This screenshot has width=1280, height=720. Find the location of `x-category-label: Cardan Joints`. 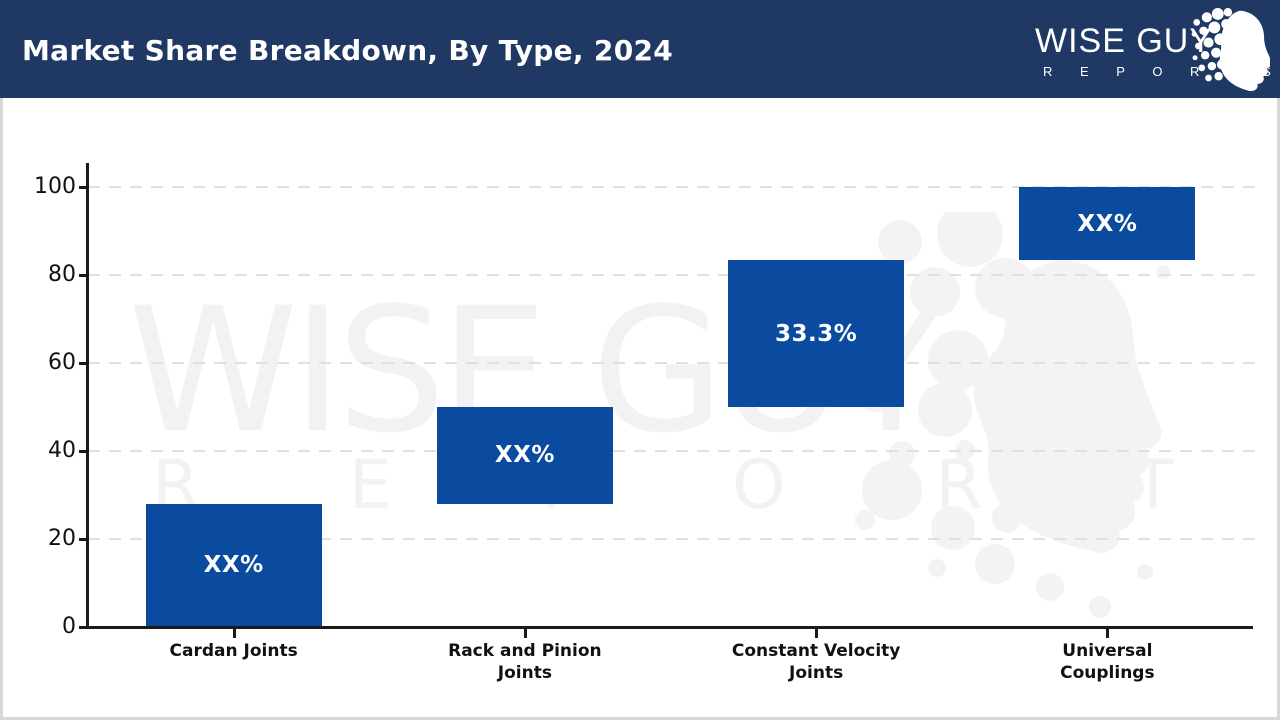

x-category-label: Cardan Joints is located at coordinates (233, 651).